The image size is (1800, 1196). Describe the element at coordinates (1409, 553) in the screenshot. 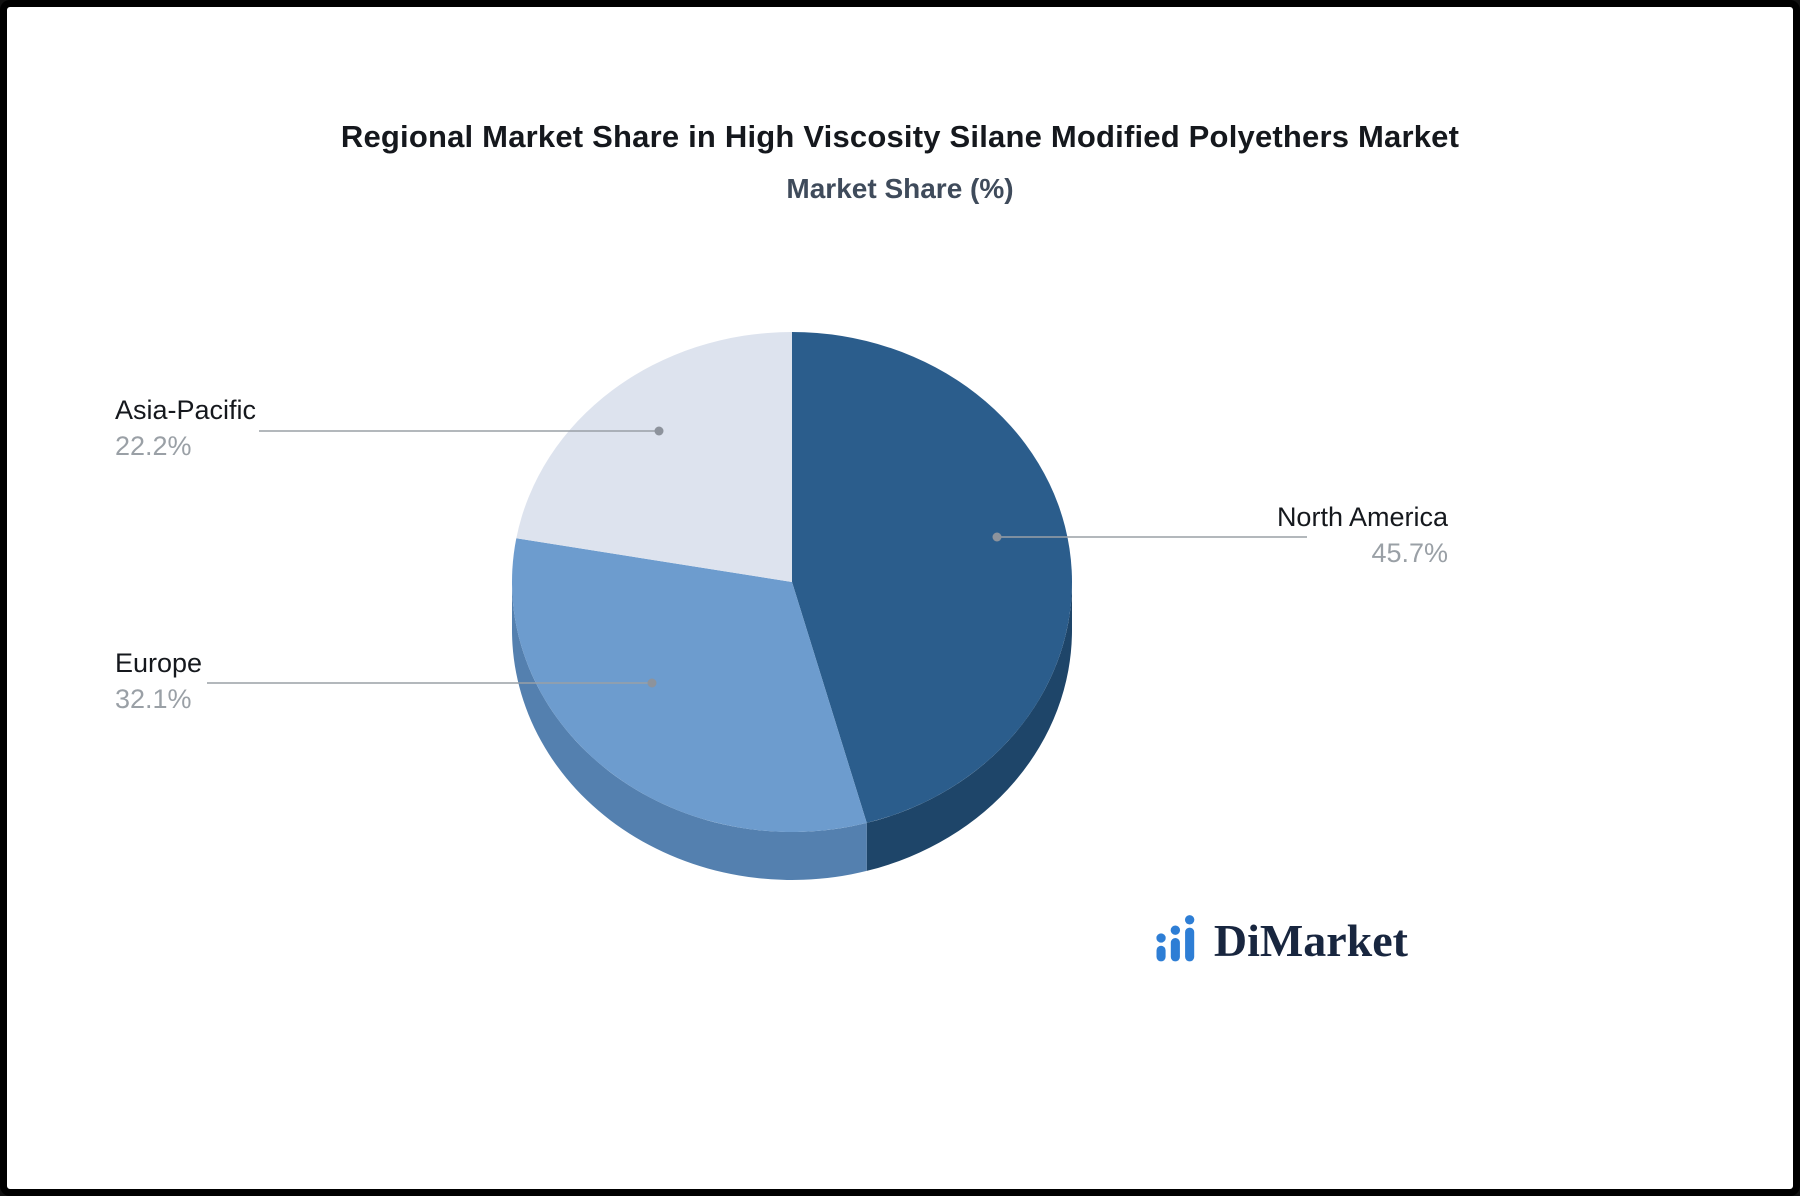

I see `slice-value-north-america: 45.7%` at that location.